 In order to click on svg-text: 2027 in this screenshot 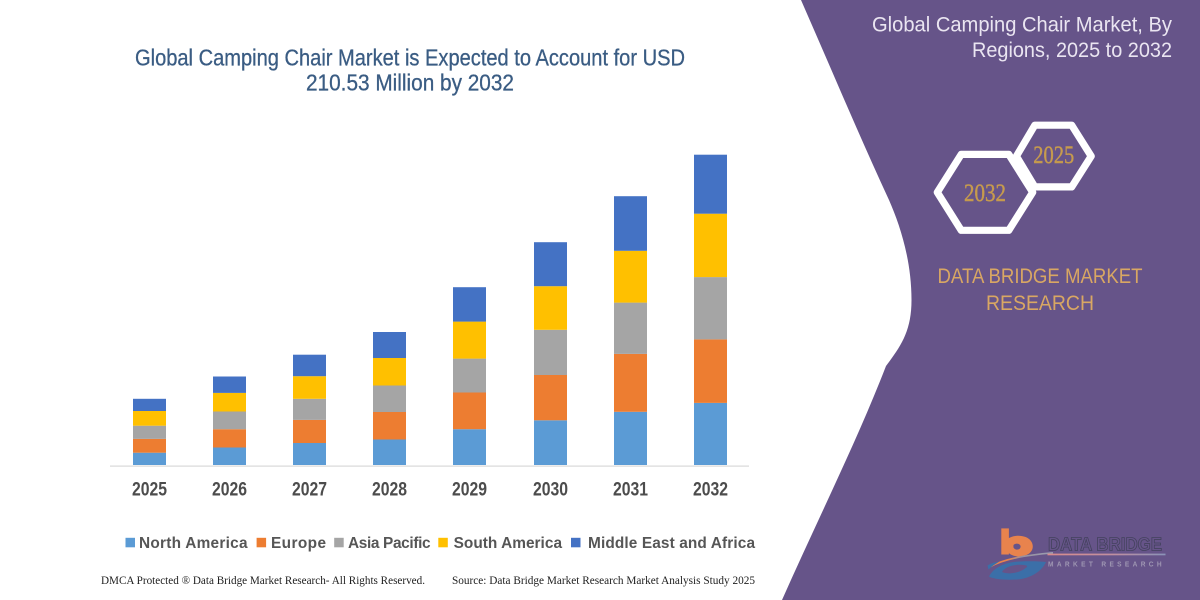, I will do `click(309, 490)`.